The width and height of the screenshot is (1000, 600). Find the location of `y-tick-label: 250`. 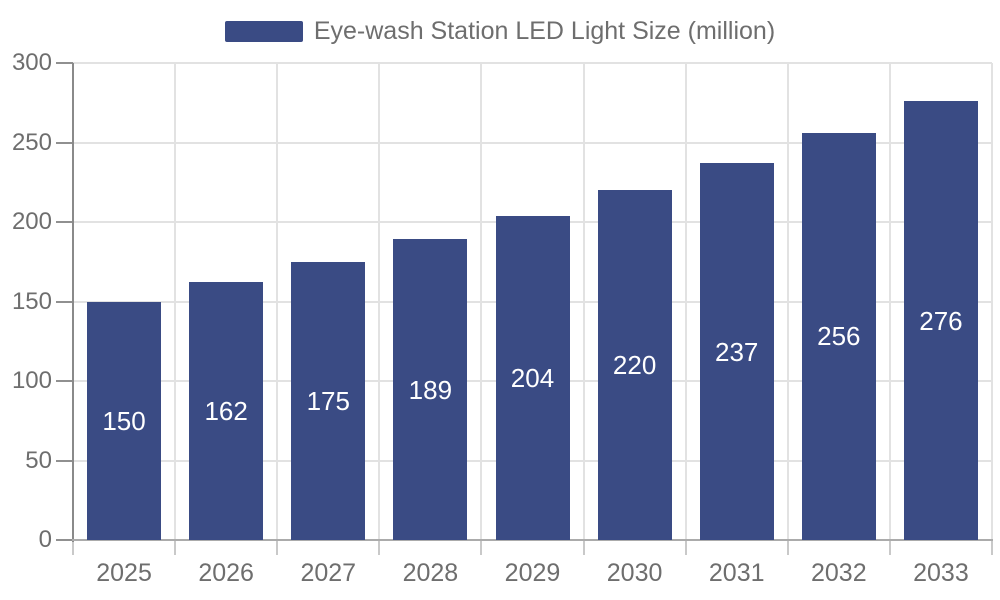

y-tick-label: 250 is located at coordinates (31, 142).